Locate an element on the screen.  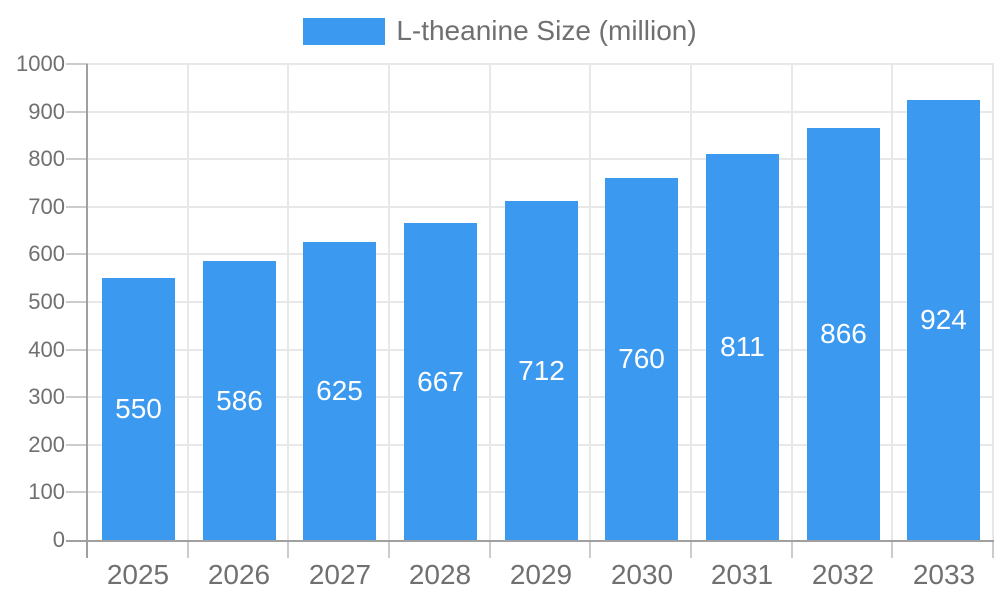
y-tick-label: 400 is located at coordinates (46, 349).